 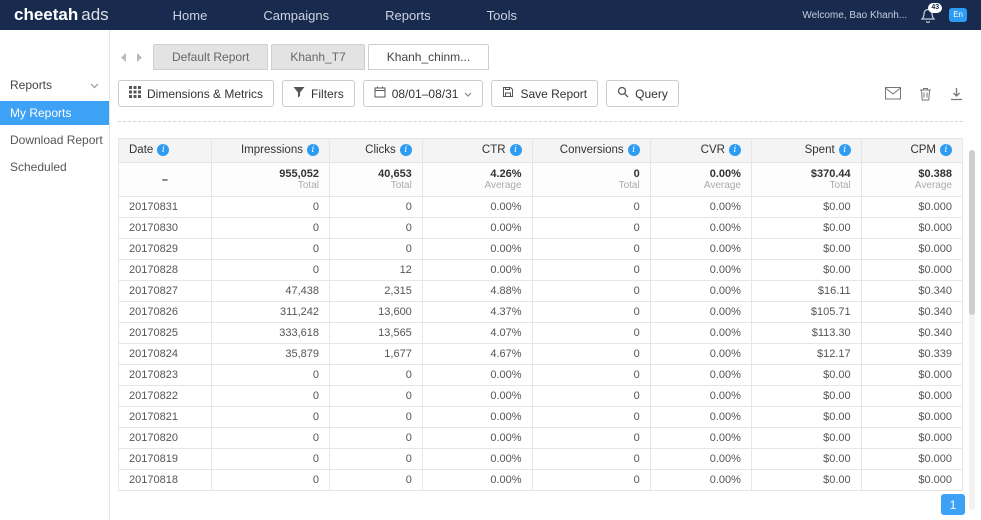 What do you see at coordinates (972, 330) in the screenshot?
I see `vertical-scrollbar` at bounding box center [972, 330].